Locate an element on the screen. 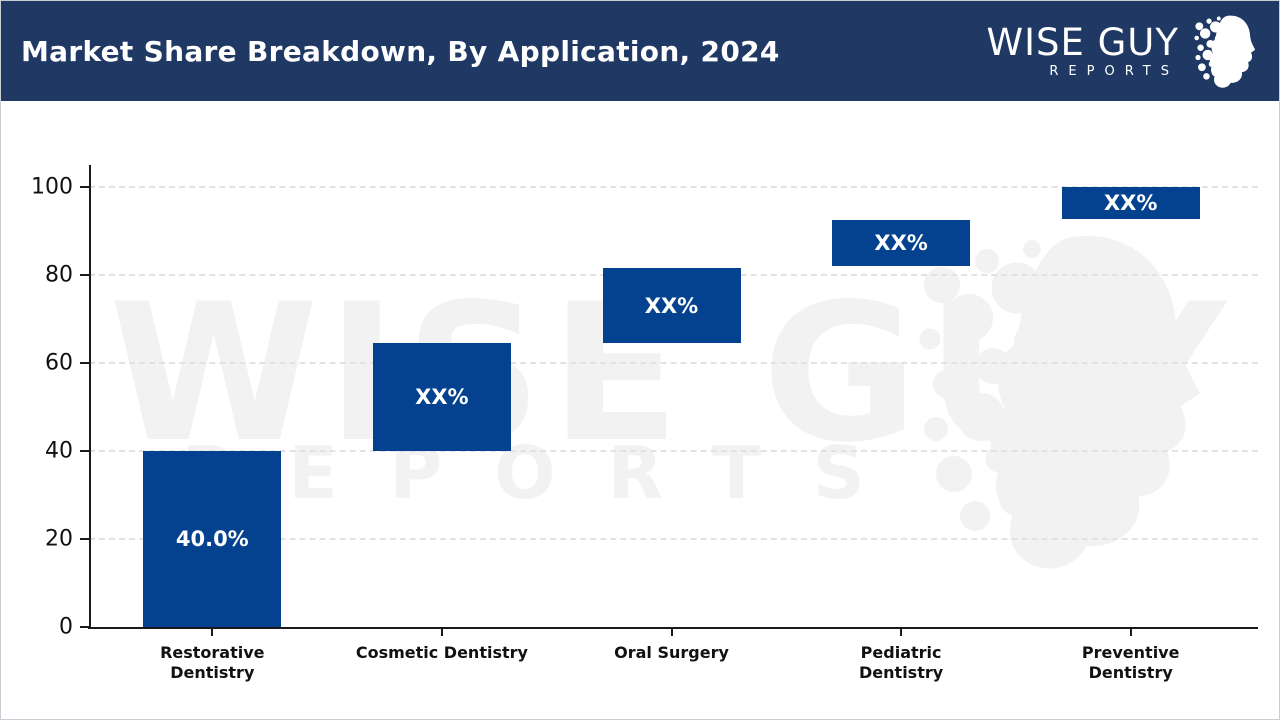 This screenshot has width=1280, height=720. bar-pediatric-dentistry is located at coordinates (901, 243).